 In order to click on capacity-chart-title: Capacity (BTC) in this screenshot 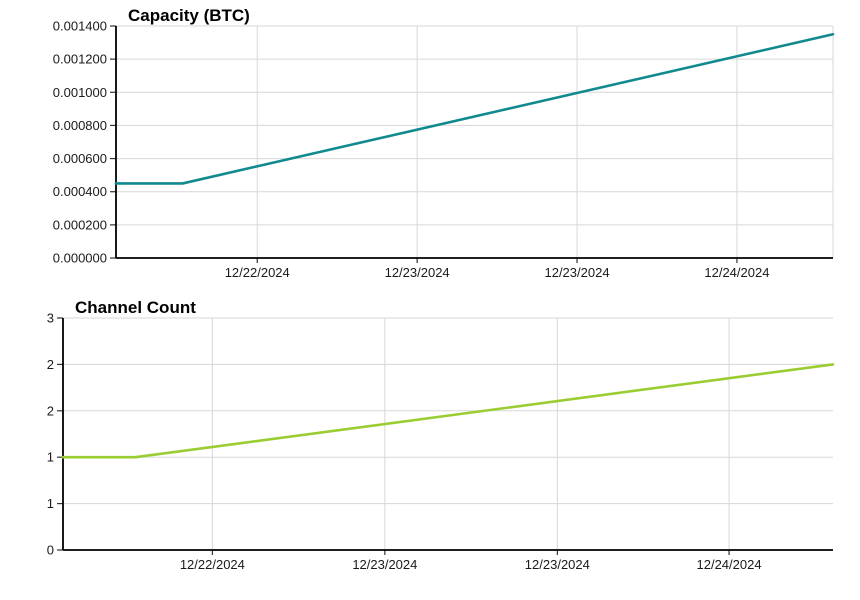, I will do `click(189, 15)`.